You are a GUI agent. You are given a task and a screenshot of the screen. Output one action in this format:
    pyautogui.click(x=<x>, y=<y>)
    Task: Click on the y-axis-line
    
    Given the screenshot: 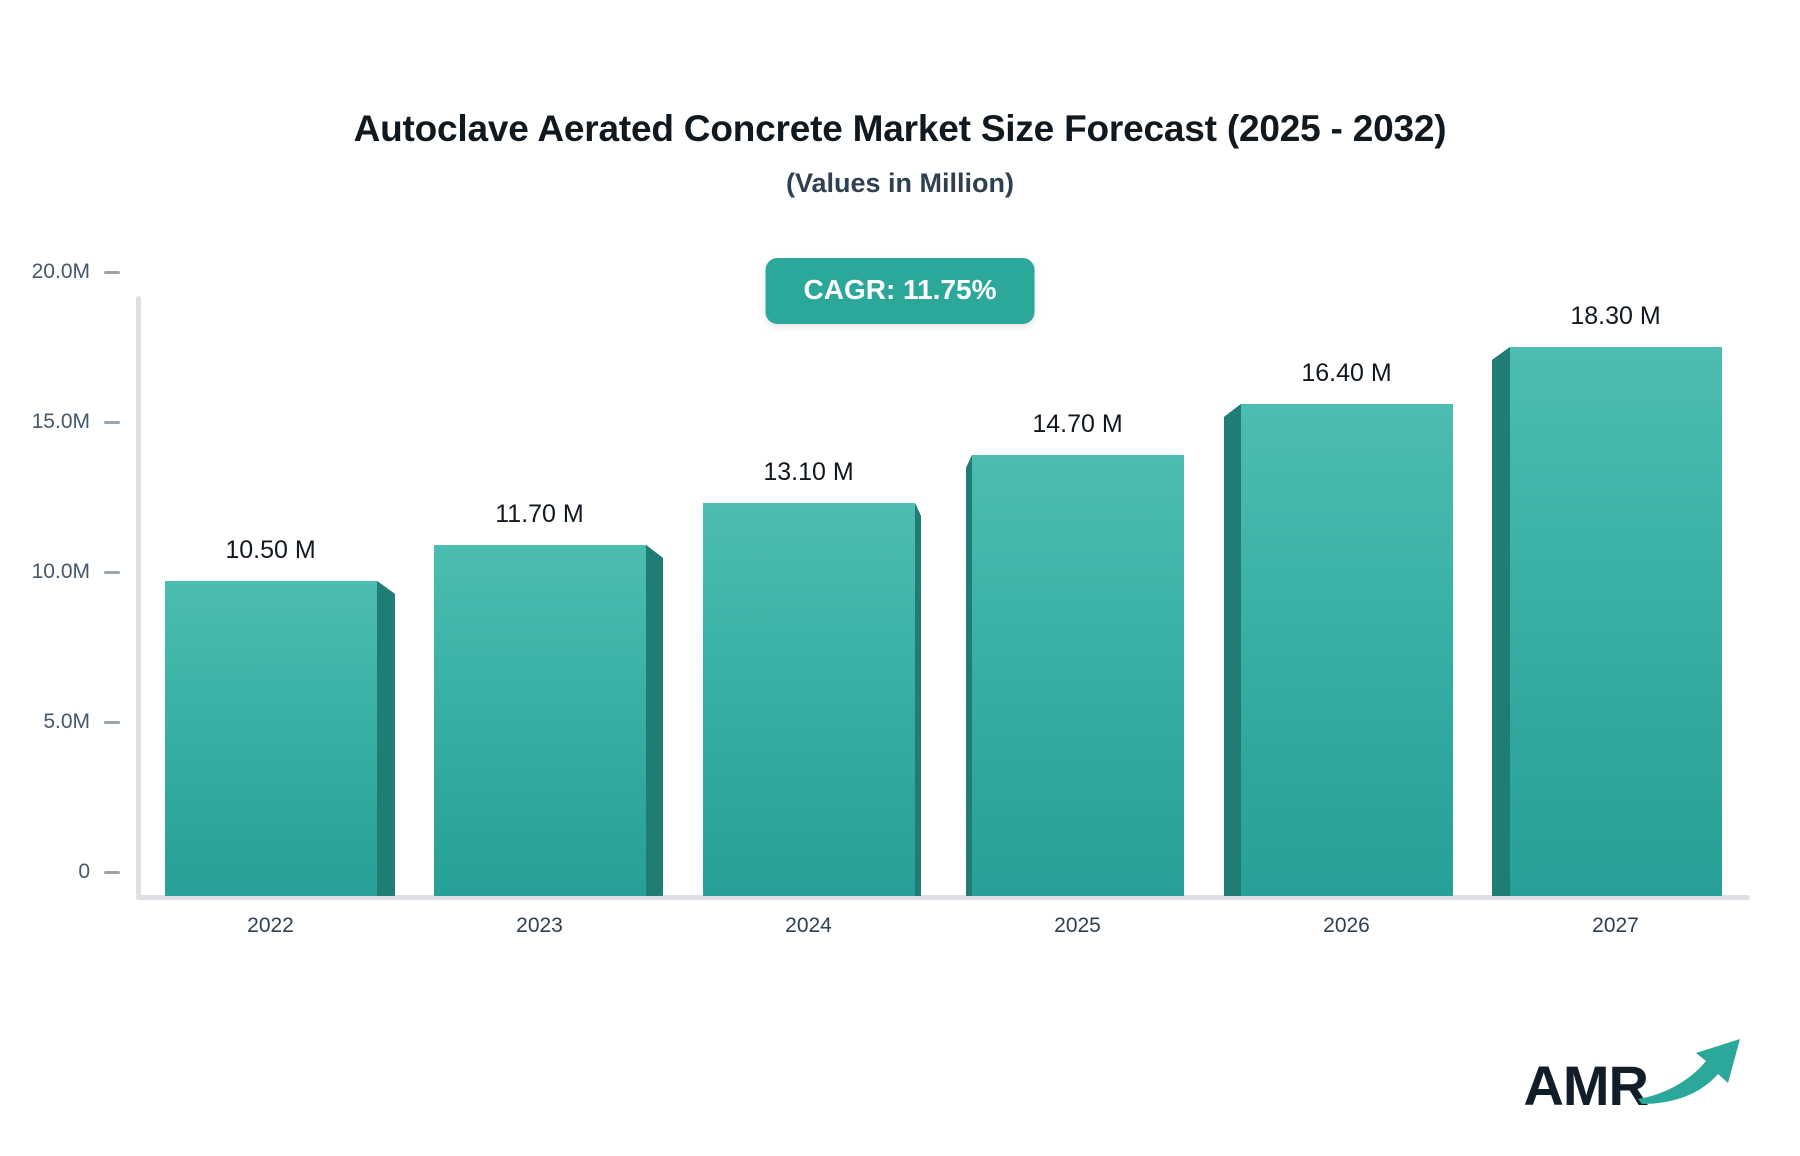 What is the action you would take?
    pyautogui.click(x=138, y=596)
    